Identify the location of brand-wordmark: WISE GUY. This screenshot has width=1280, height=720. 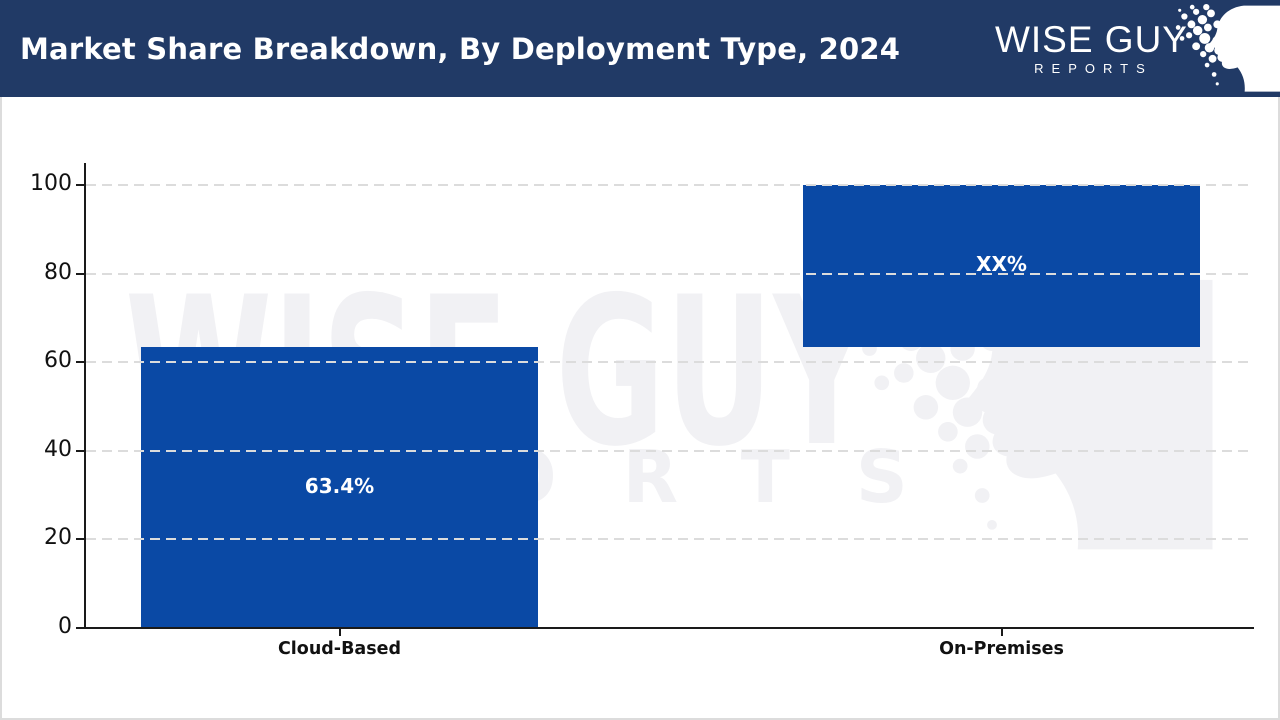
(1091, 39).